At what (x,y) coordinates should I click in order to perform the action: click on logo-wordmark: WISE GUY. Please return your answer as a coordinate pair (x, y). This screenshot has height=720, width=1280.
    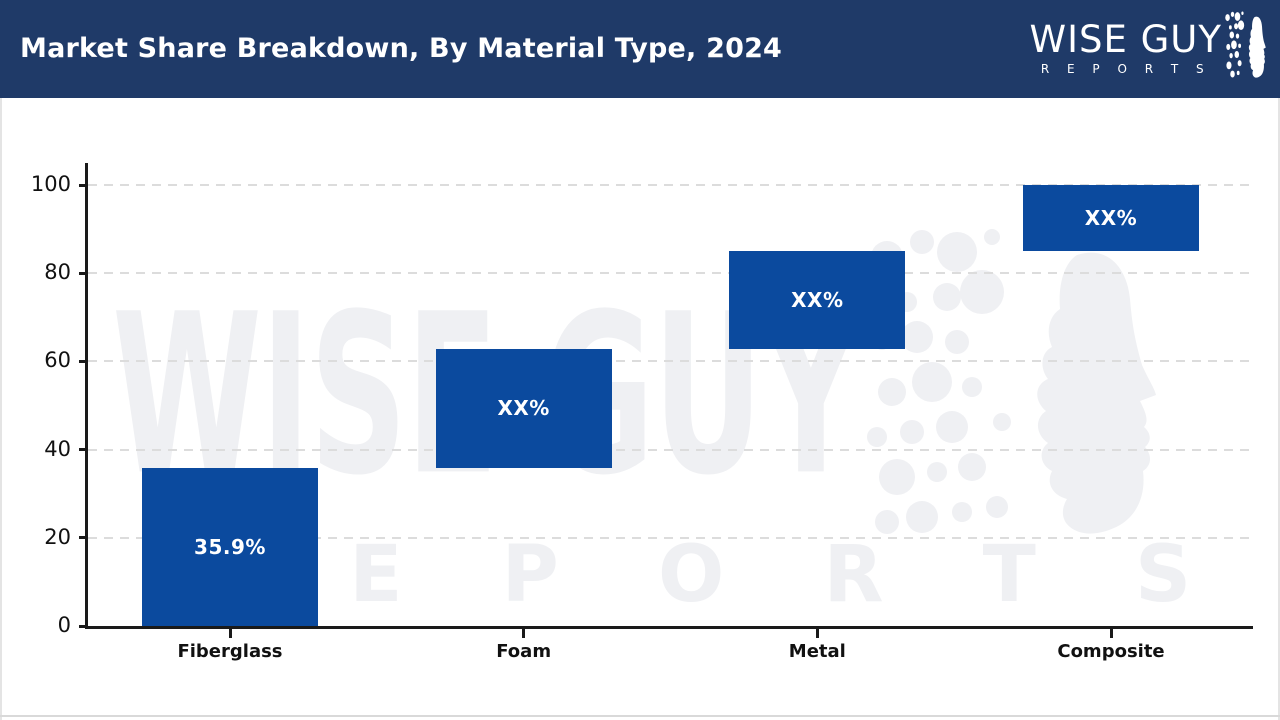
    Looking at the image, I should click on (1125, 39).